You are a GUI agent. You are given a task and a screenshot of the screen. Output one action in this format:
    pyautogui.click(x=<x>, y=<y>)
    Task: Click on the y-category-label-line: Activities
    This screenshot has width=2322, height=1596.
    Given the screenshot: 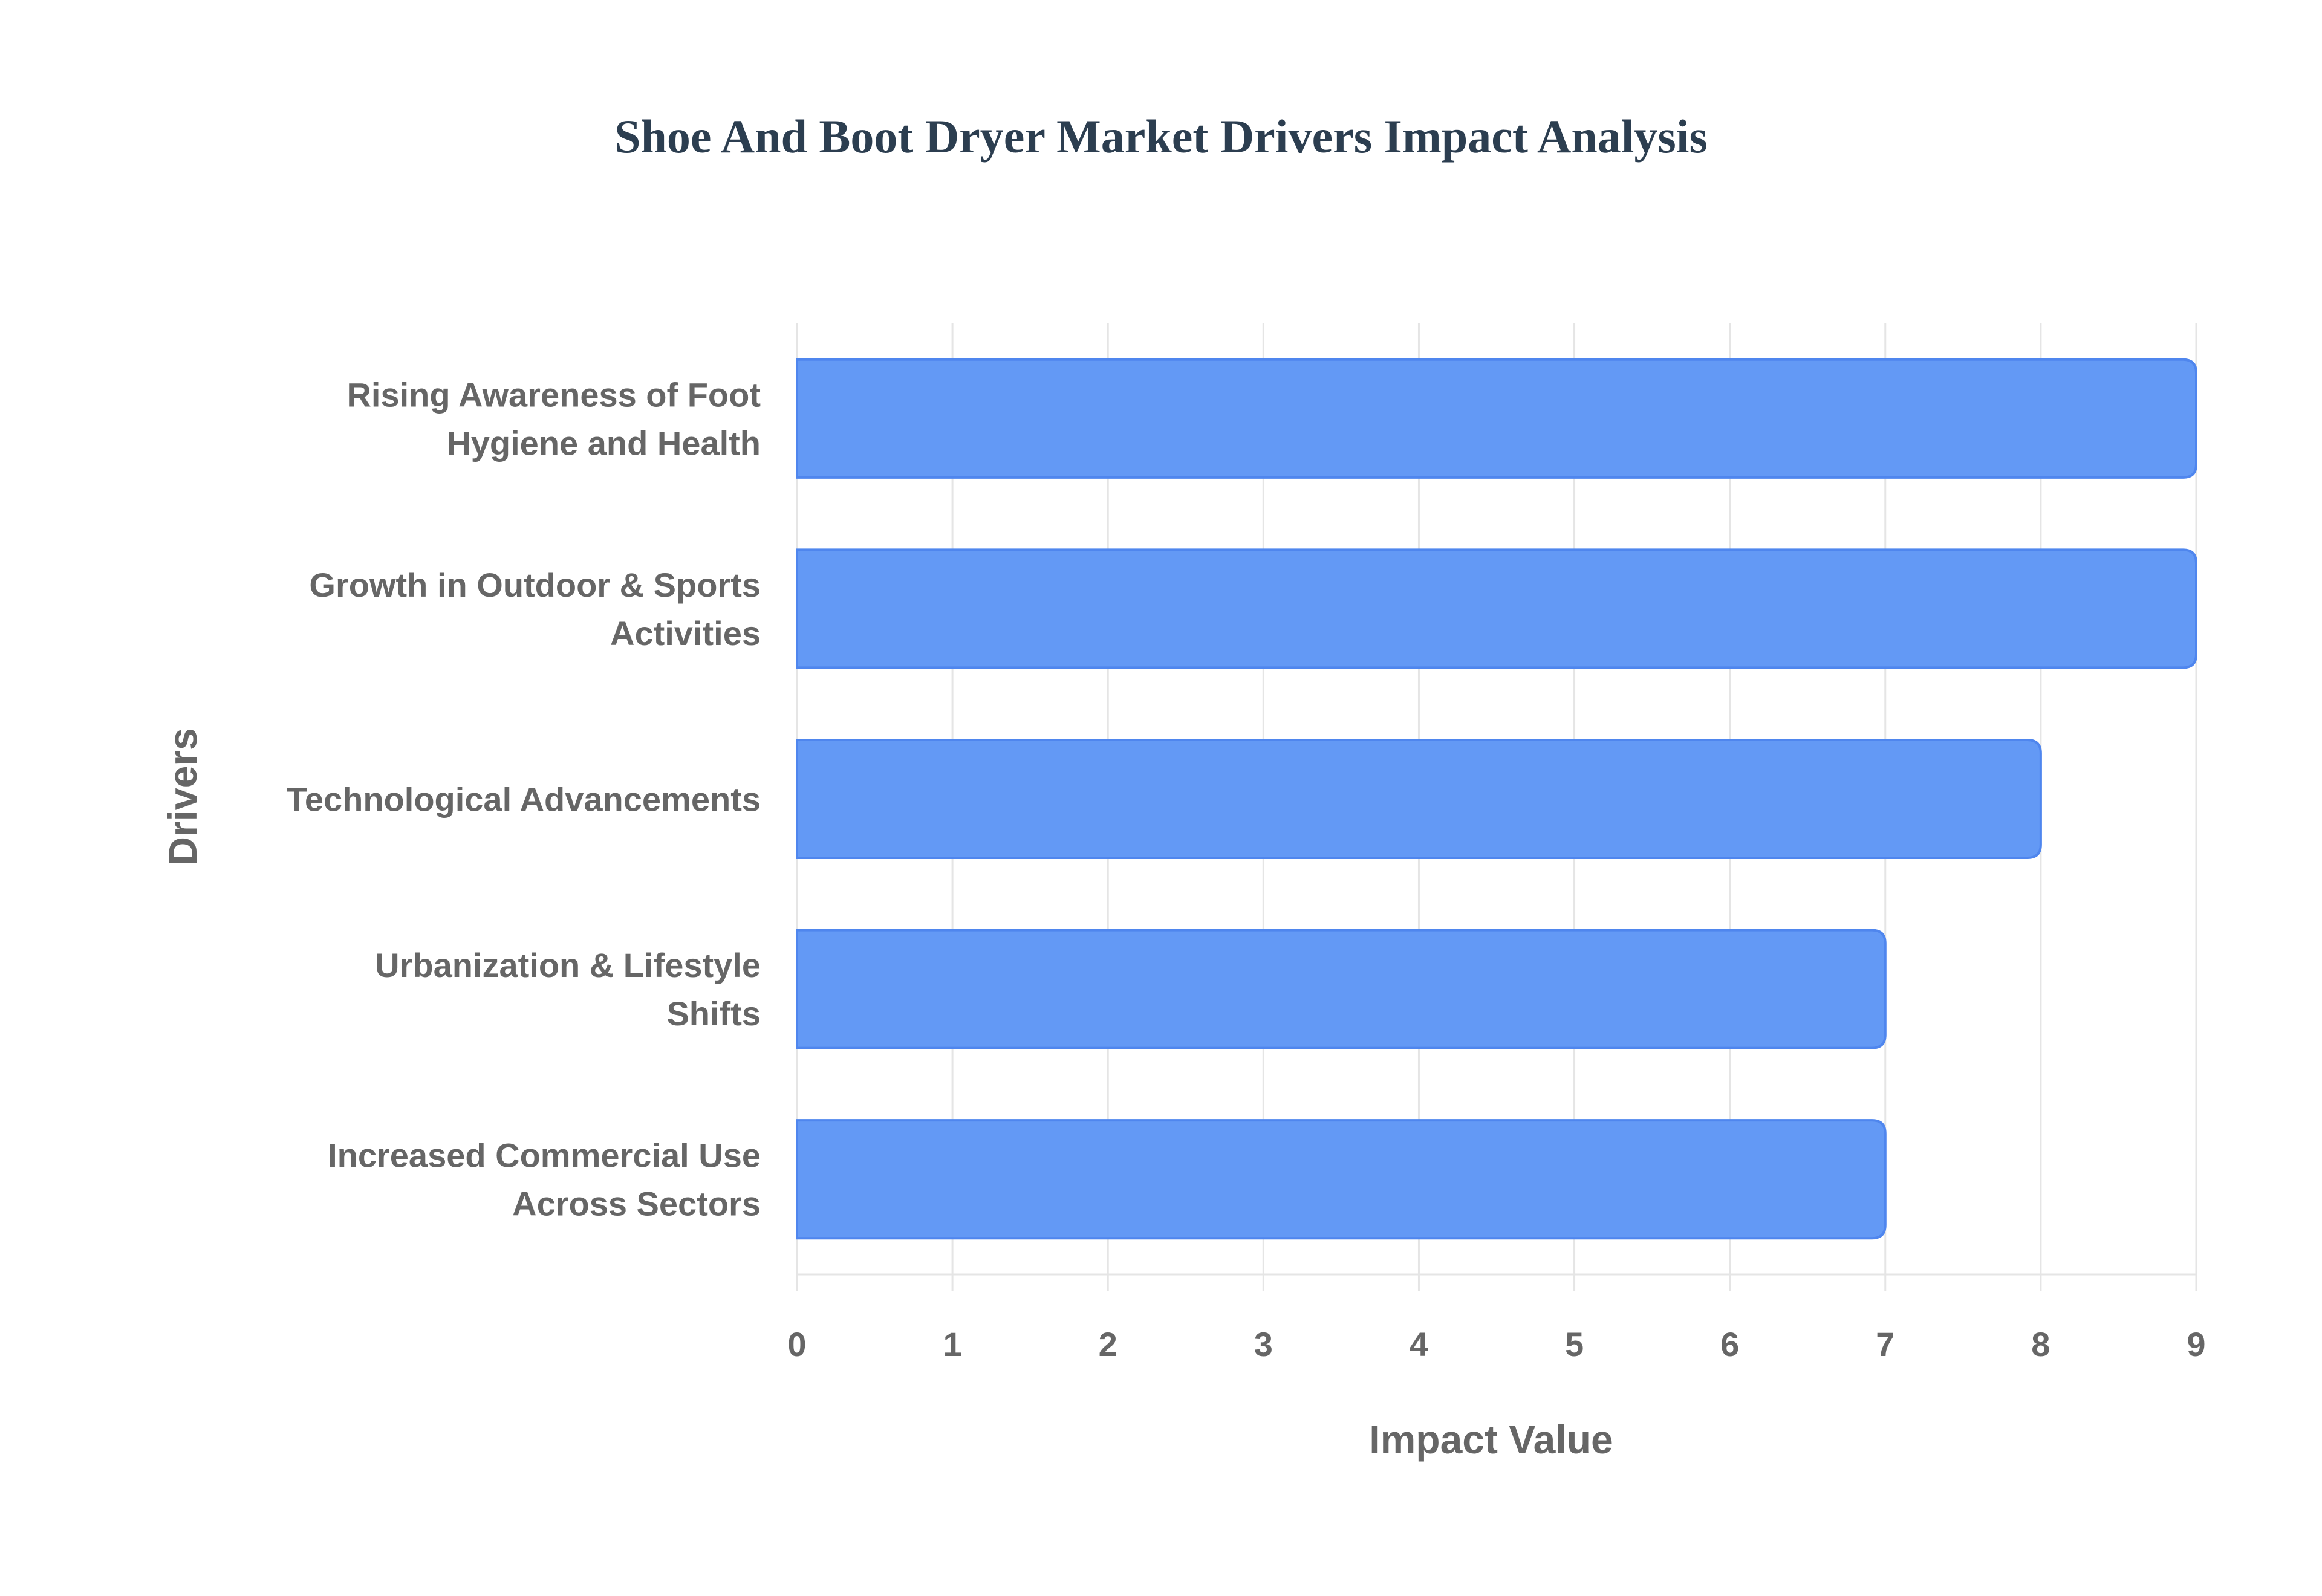 What is the action you would take?
    pyautogui.click(x=685, y=633)
    